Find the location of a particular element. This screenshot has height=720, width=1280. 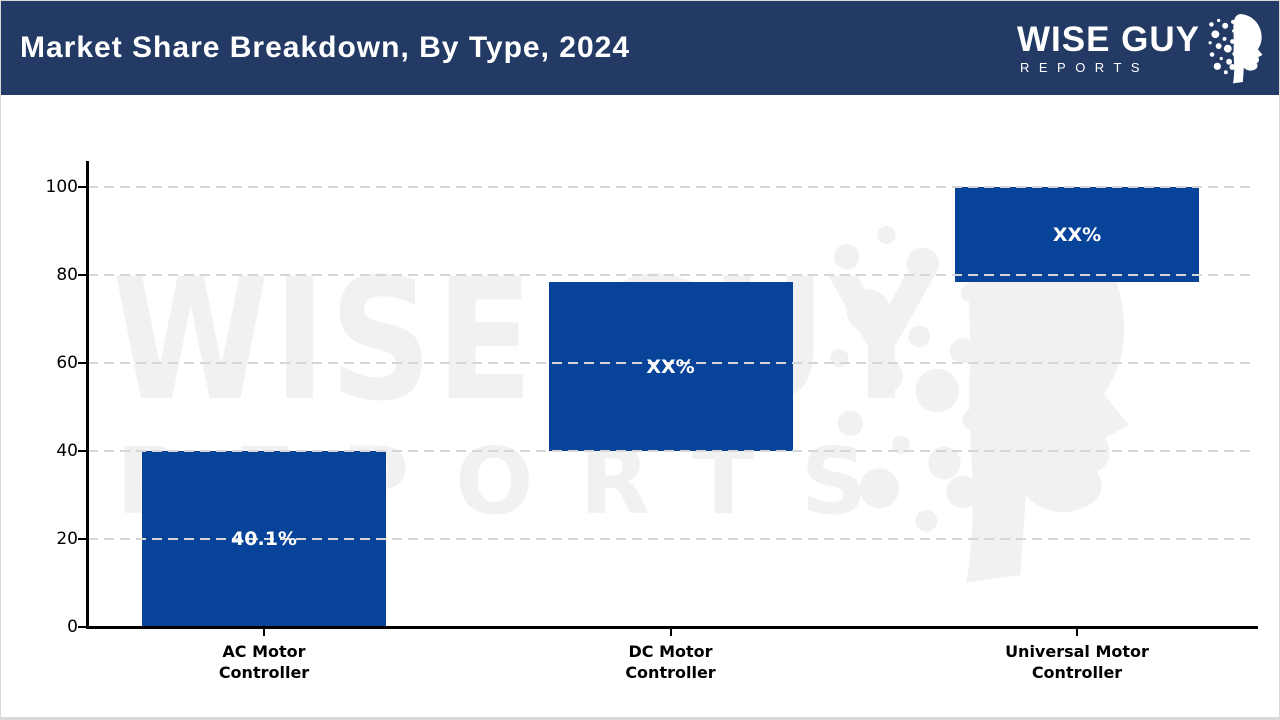

y-tick-label-0: 0 is located at coordinates (72, 627).